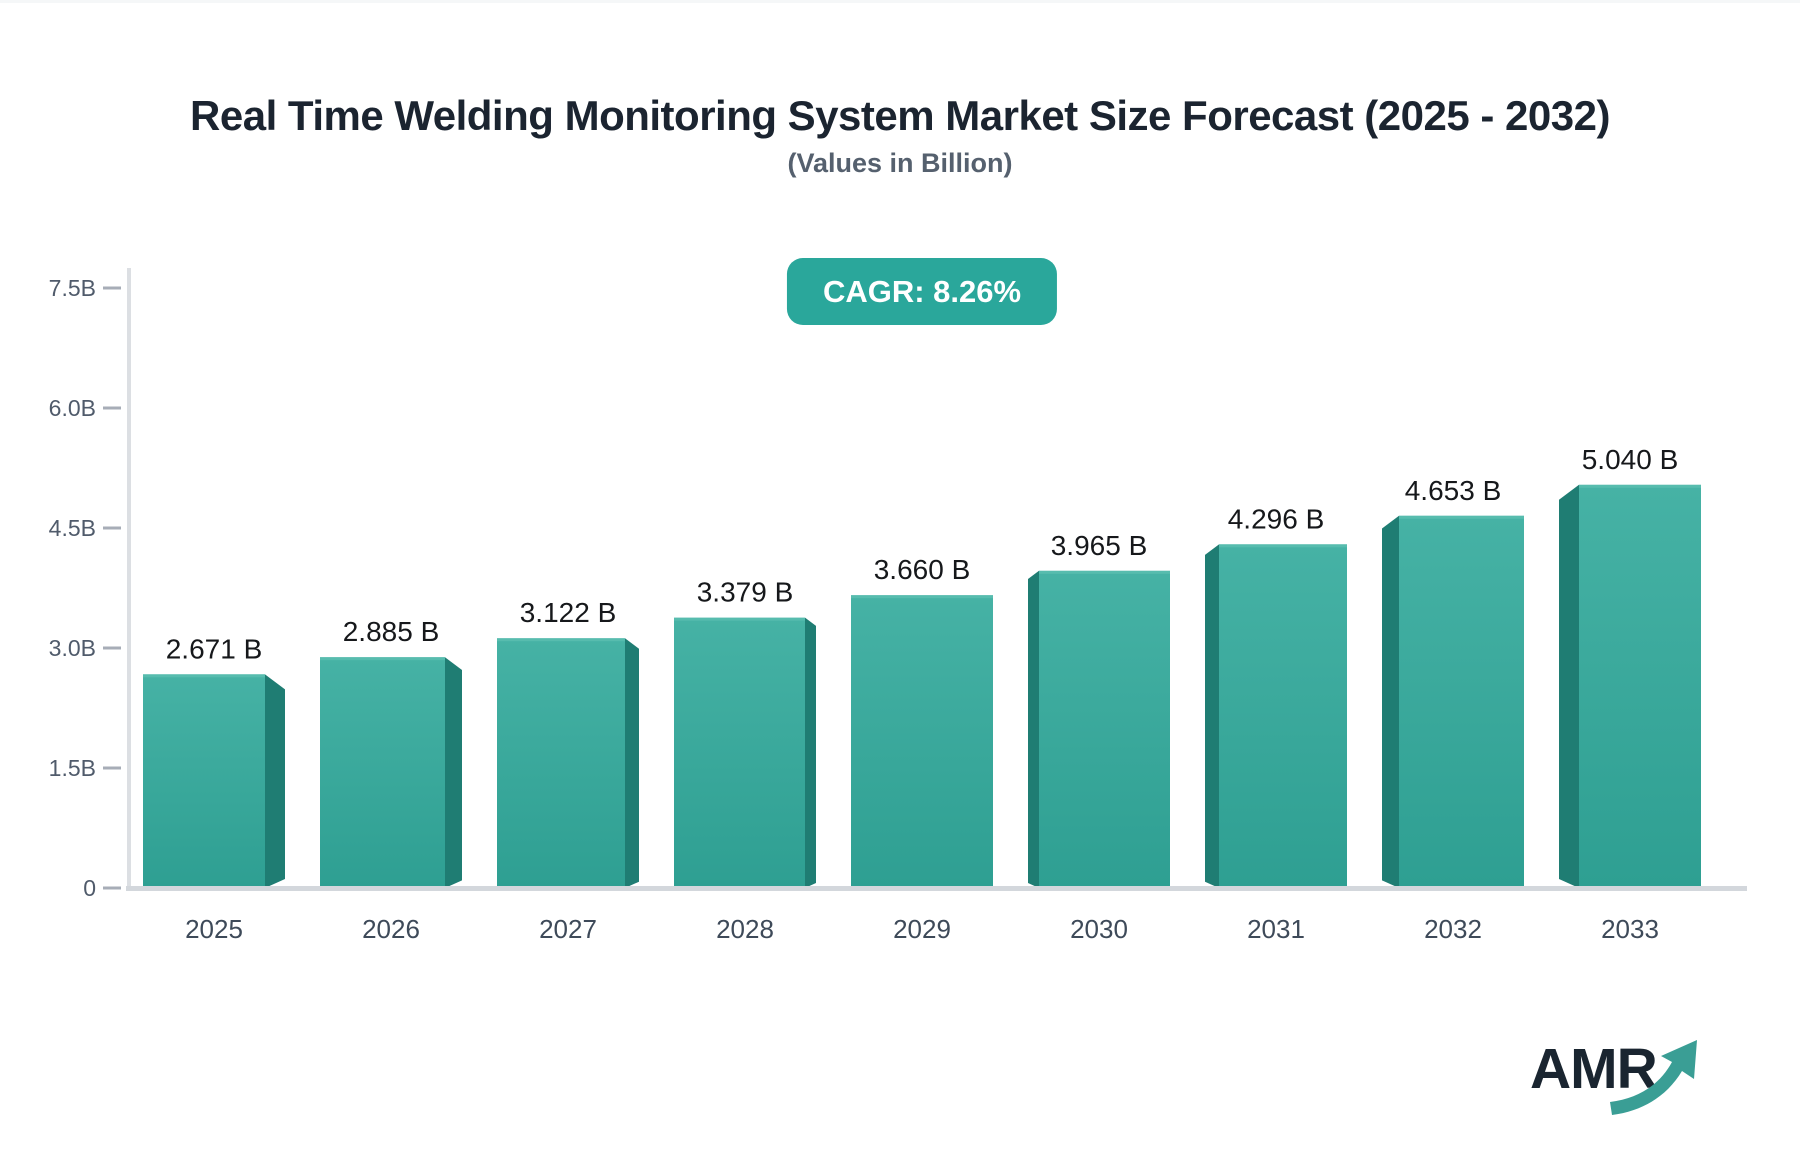 This screenshot has height=1156, width=1800. Describe the element at coordinates (900, 163) in the screenshot. I see `chart-subtitle: (Values in Billion)` at that location.